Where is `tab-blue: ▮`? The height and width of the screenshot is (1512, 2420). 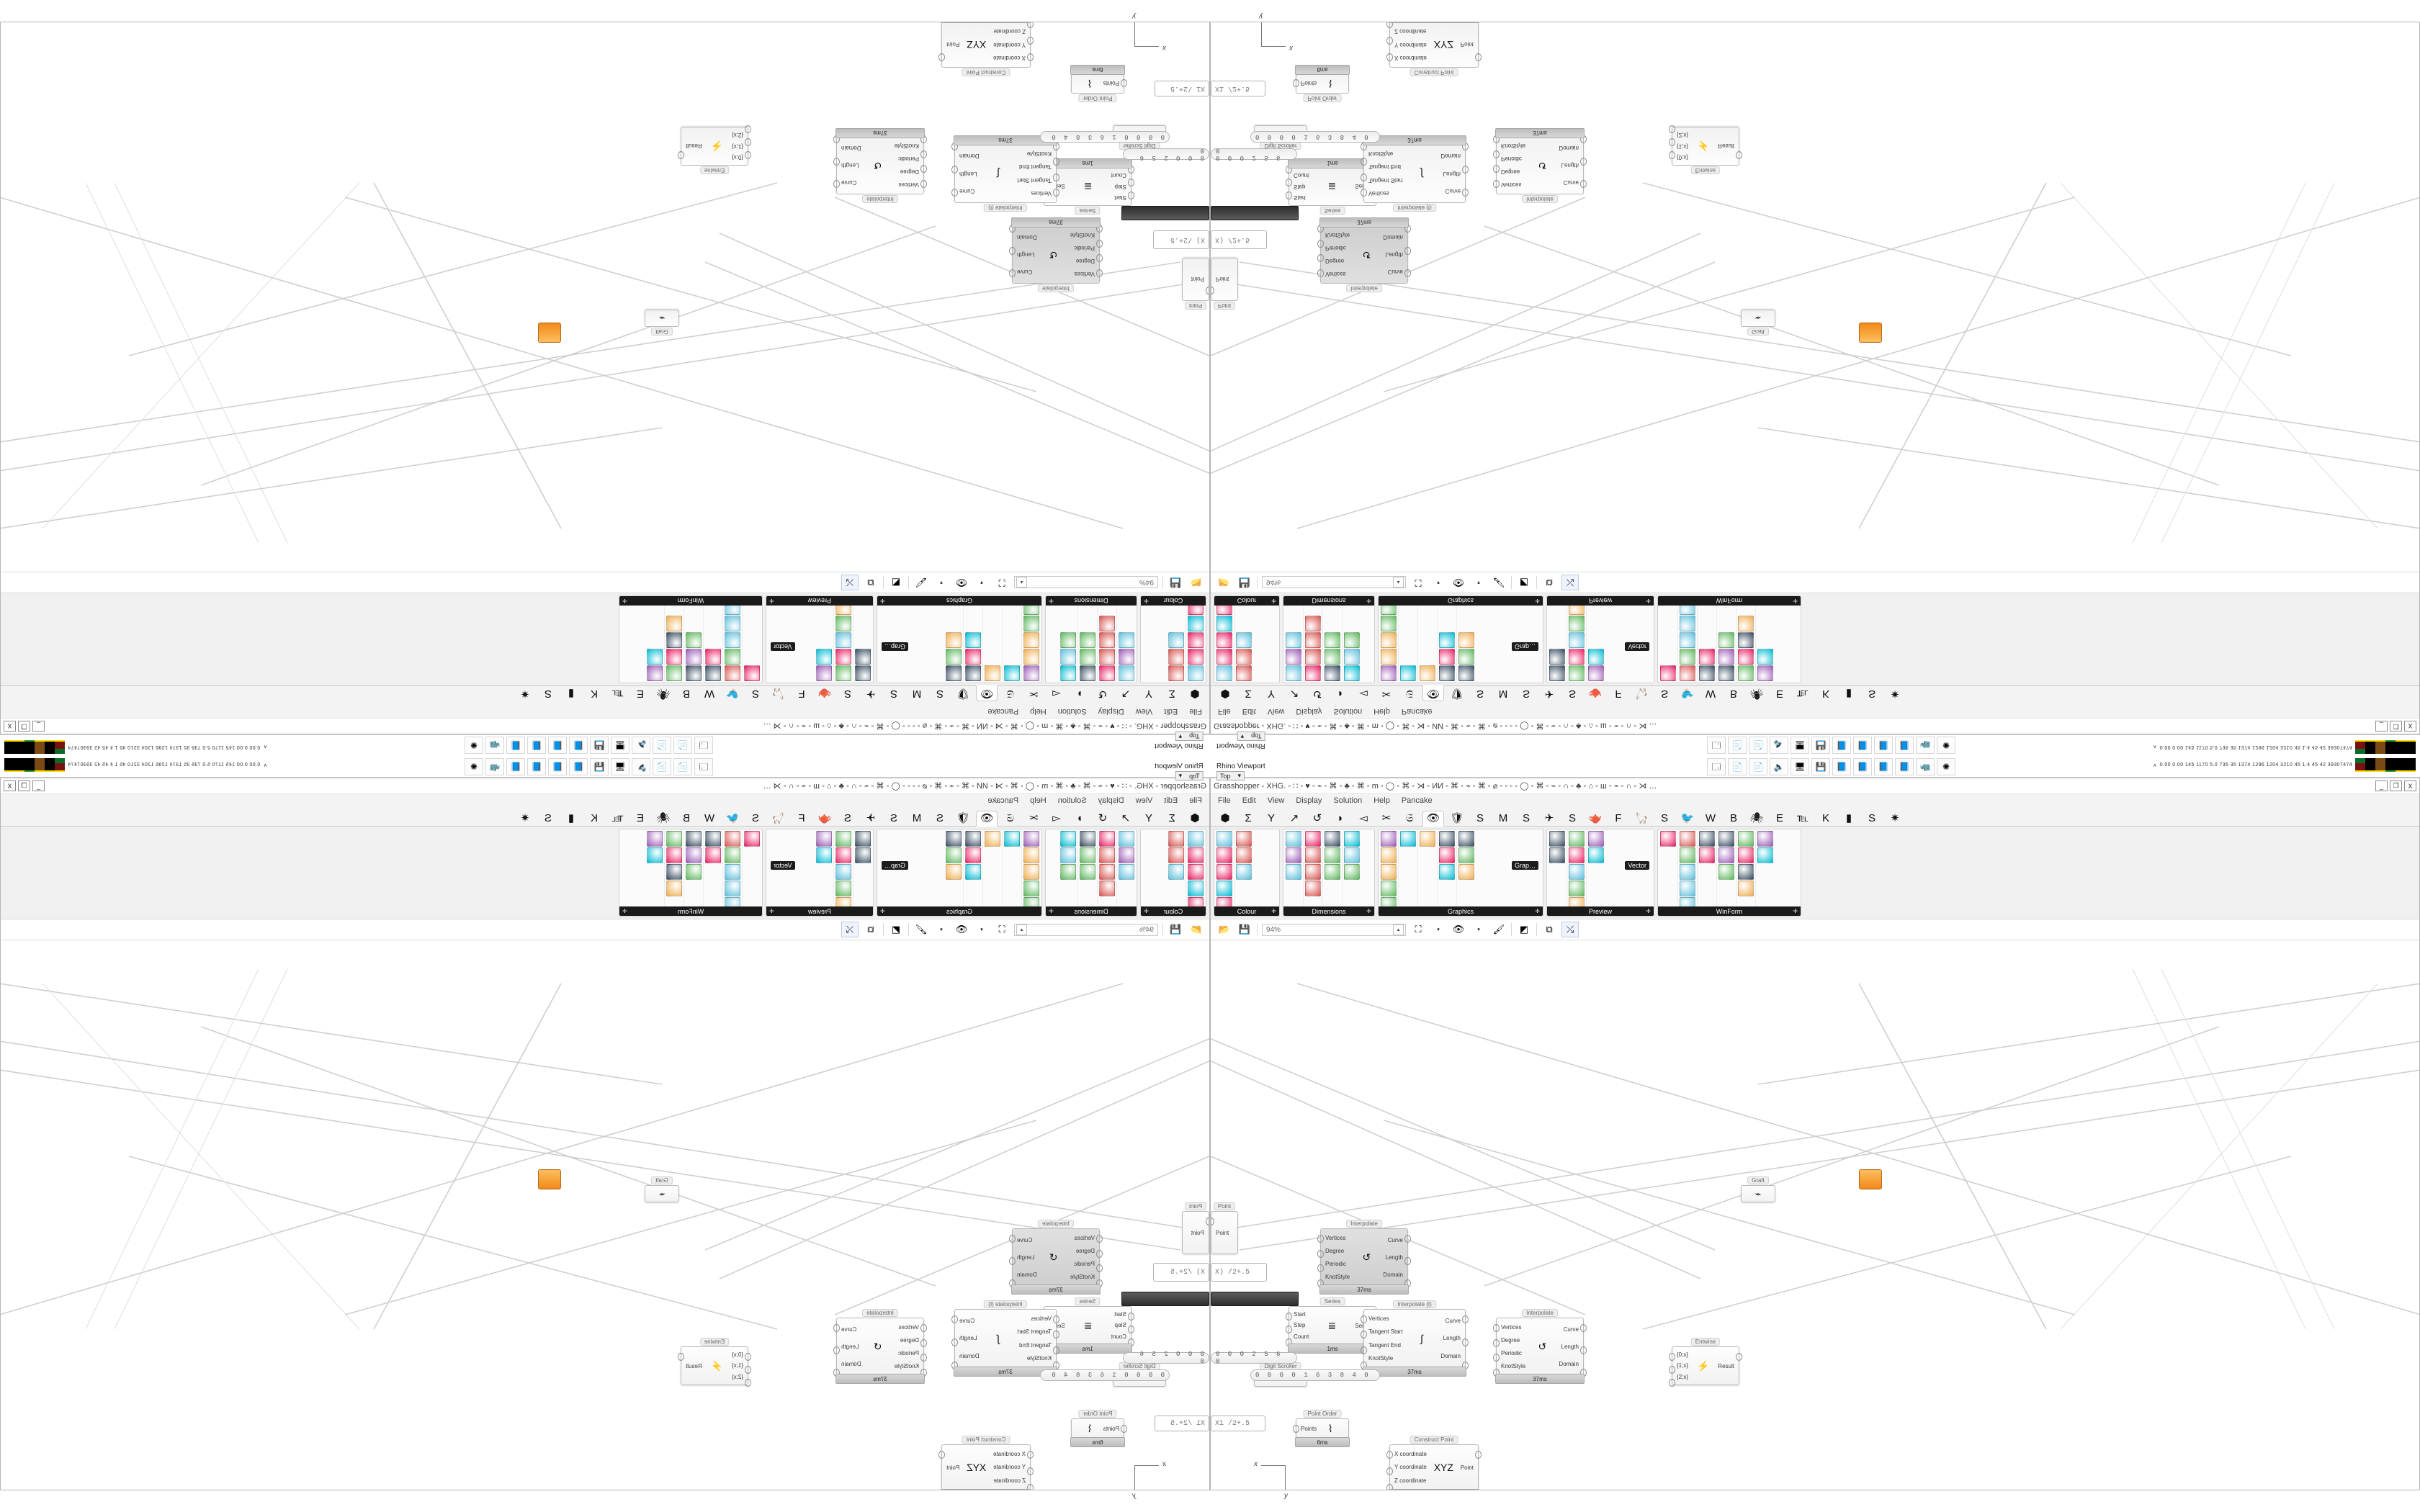 tab-blue: ▮ is located at coordinates (571, 694).